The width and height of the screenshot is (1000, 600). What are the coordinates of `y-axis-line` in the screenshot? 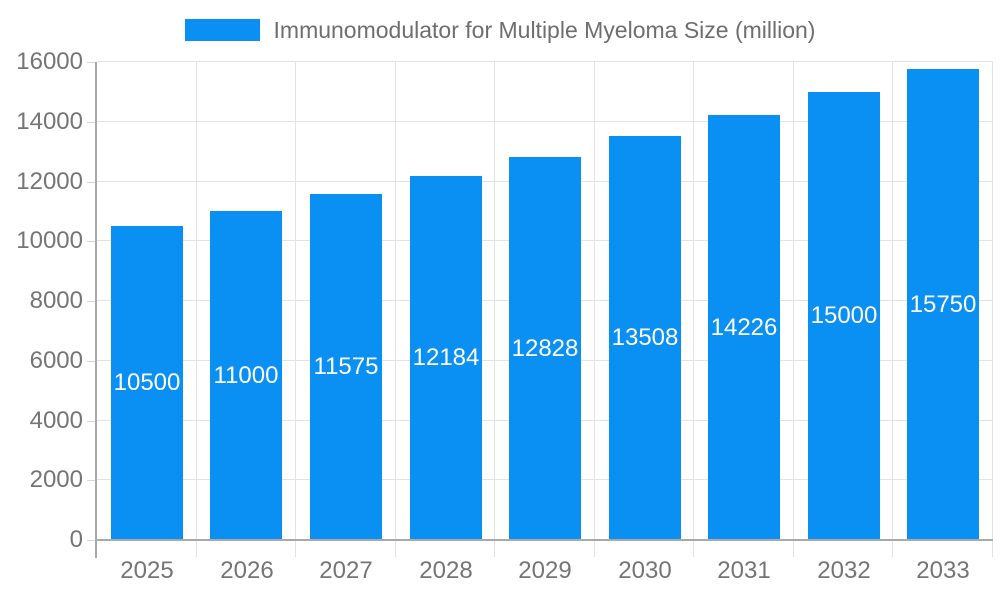 It's located at (96, 310).